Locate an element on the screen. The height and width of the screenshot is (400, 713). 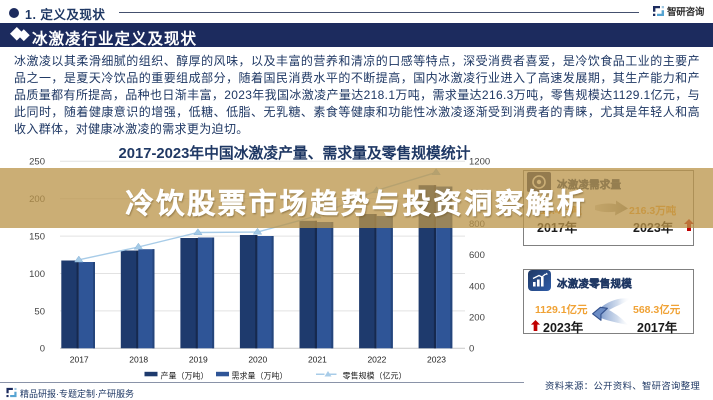
svg-text: 2023 is located at coordinates (436, 360).